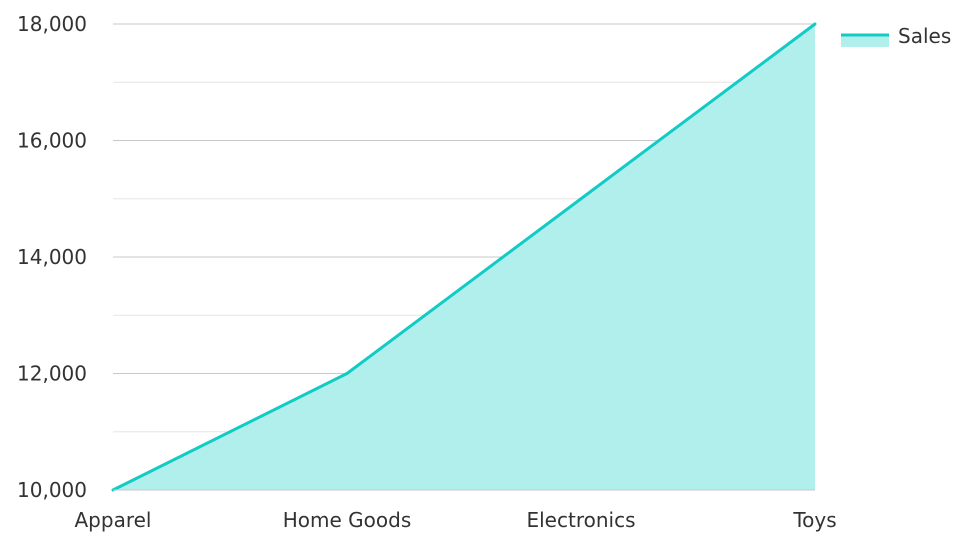 The image size is (959, 533). What do you see at coordinates (347, 520) in the screenshot?
I see `x-tick-label: Home Goods` at bounding box center [347, 520].